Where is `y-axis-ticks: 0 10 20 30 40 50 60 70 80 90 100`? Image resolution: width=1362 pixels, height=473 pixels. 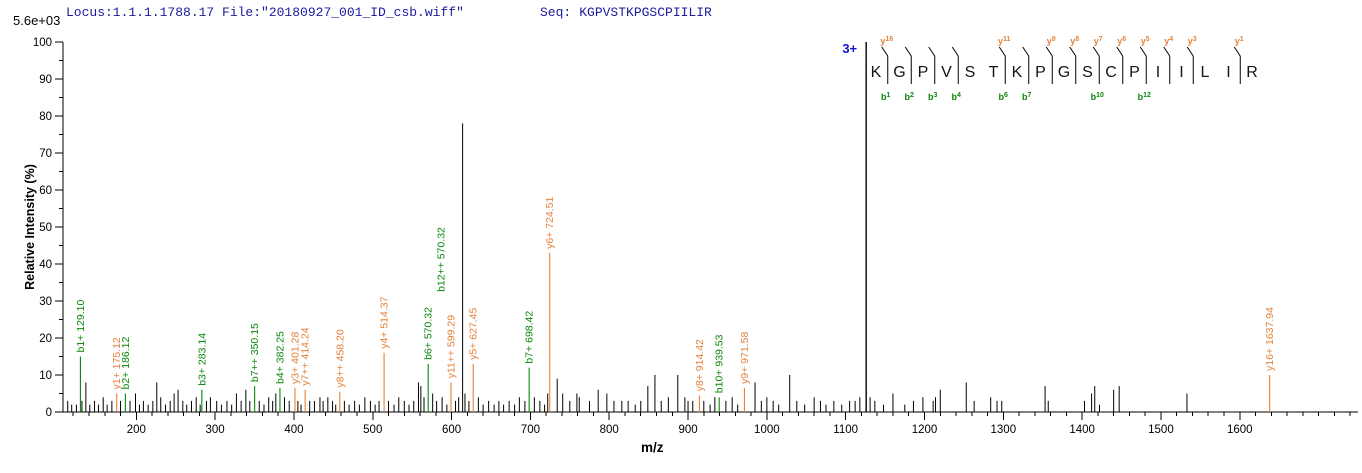
y-axis-ticks: 0 10 20 30 40 50 60 70 80 90 100 is located at coordinates (48, 228).